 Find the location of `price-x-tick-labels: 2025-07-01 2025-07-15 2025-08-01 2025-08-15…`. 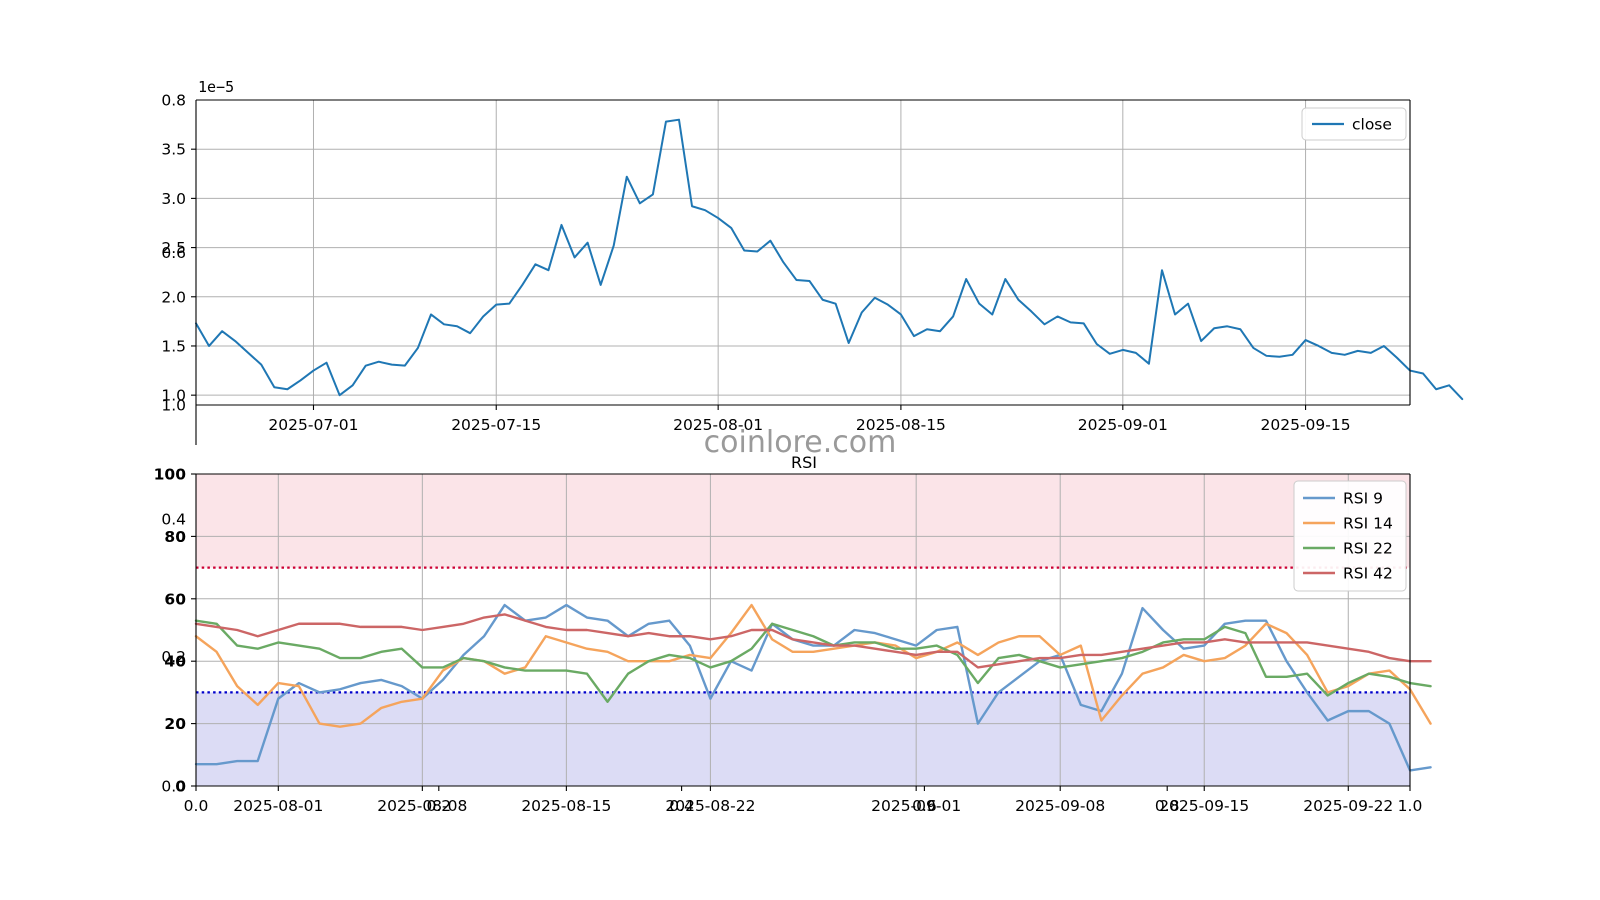

price-x-tick-labels: 2025-07-01 2025-07-15 2025-08-01 2025-08-15… is located at coordinates (809, 419).